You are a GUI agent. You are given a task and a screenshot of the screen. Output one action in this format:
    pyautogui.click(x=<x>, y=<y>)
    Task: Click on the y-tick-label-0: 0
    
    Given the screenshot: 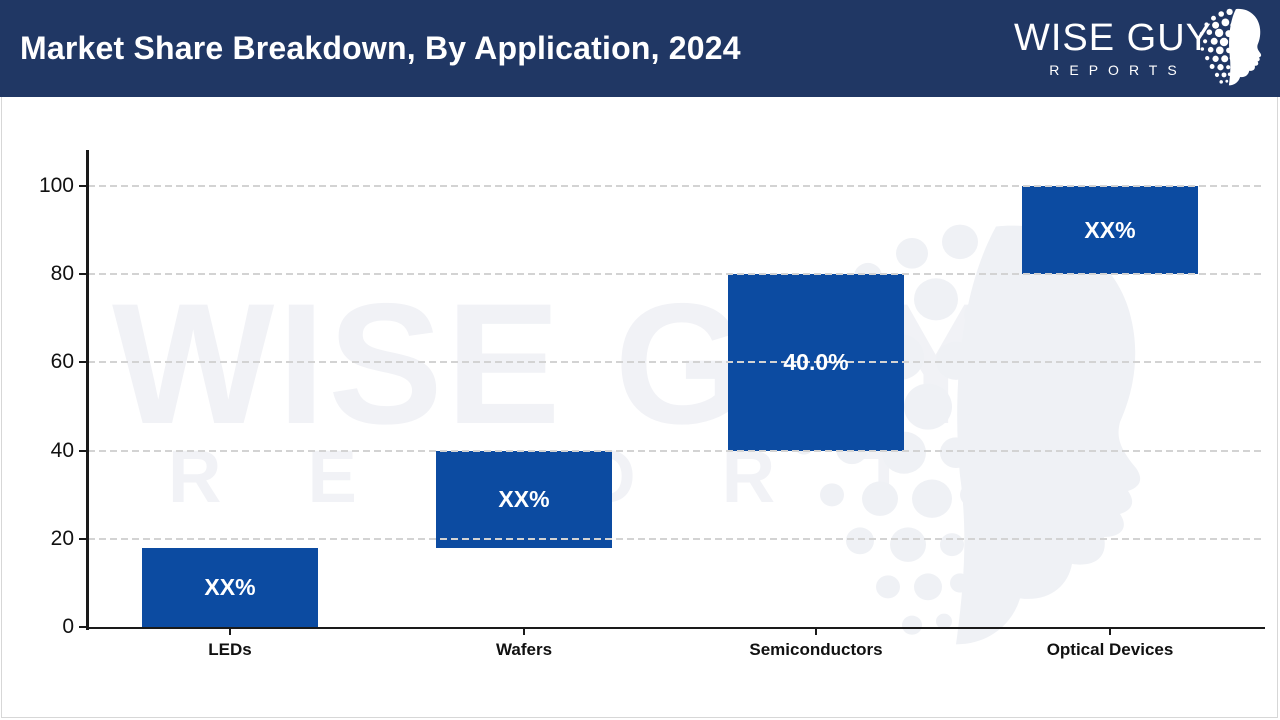 What is the action you would take?
    pyautogui.click(x=68, y=626)
    